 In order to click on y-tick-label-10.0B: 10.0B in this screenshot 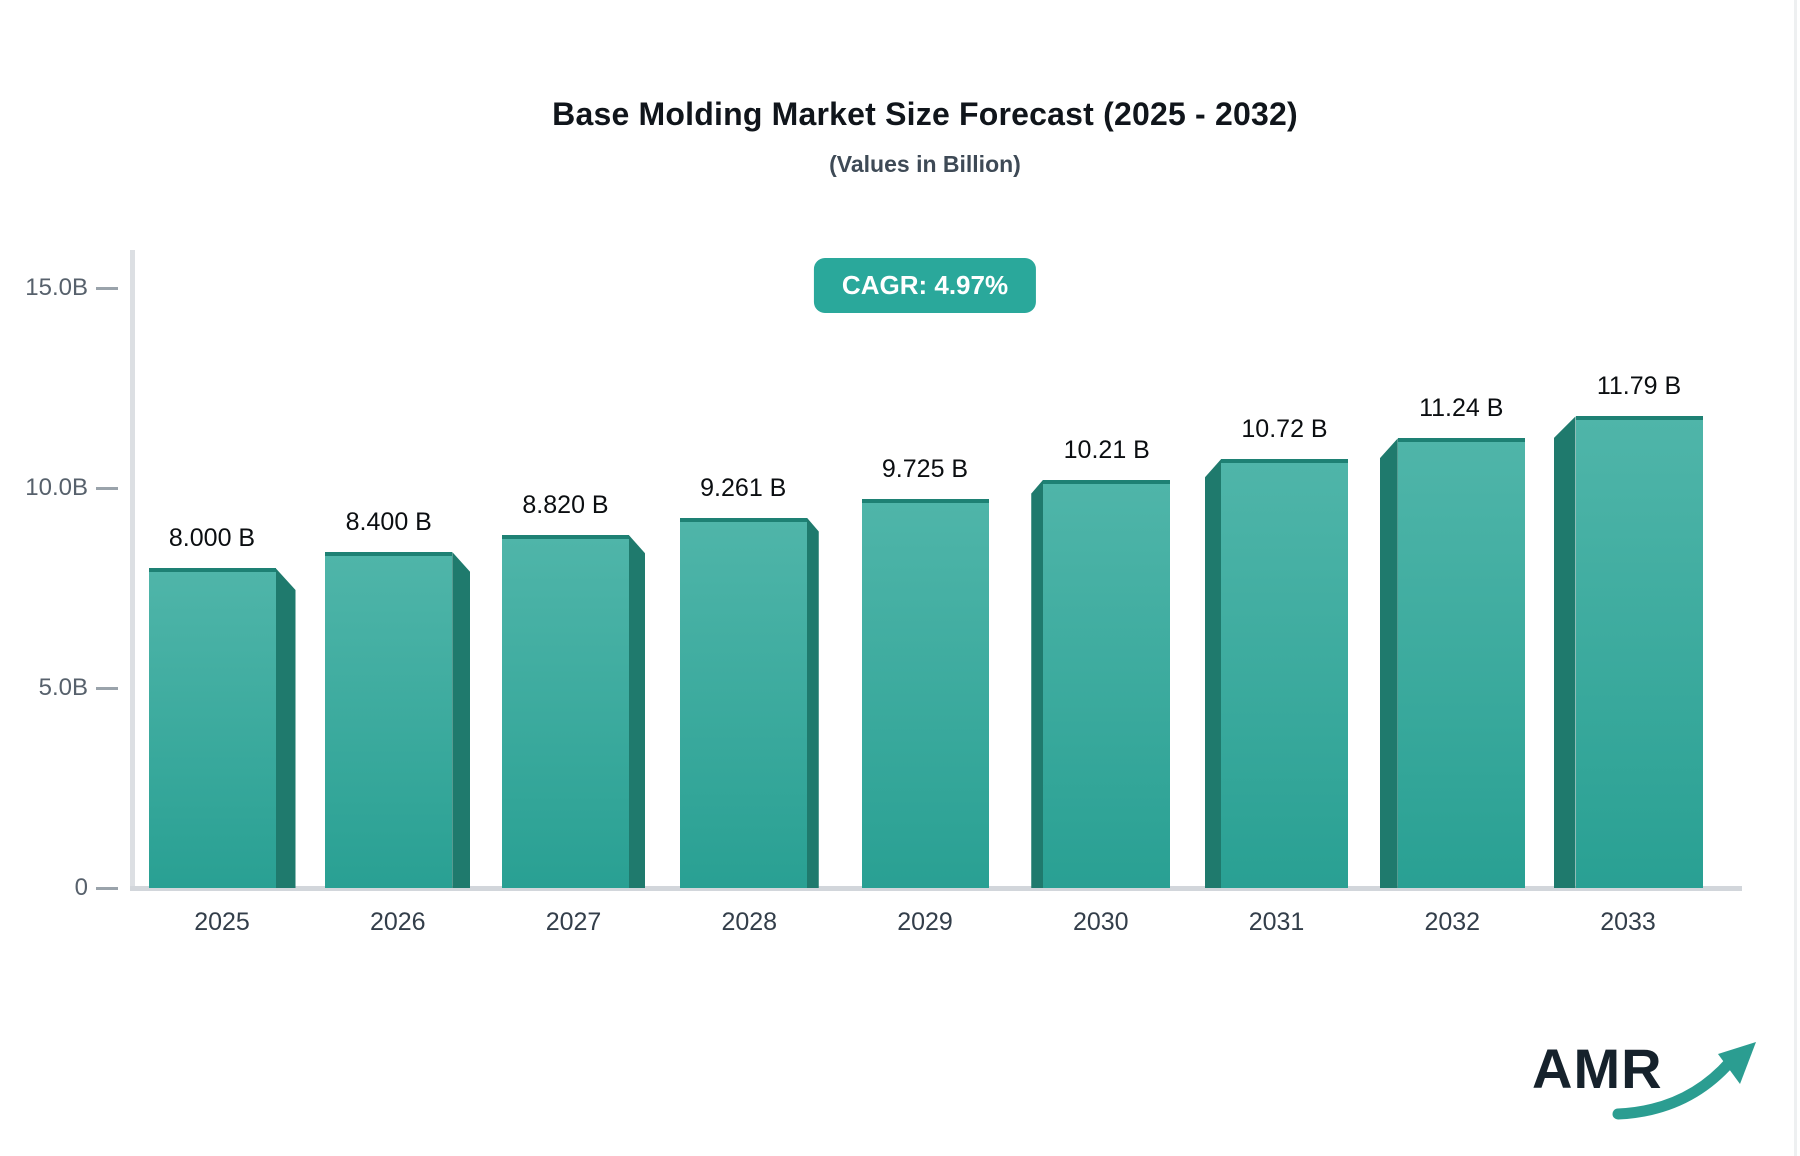, I will do `click(56, 487)`.